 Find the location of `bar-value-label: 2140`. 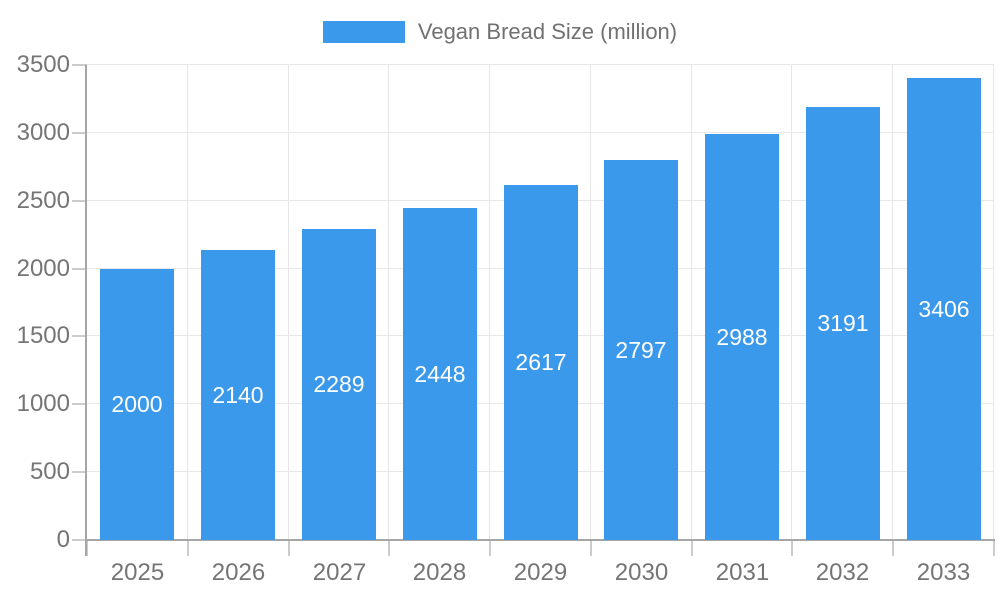

bar-value-label: 2140 is located at coordinates (238, 394).